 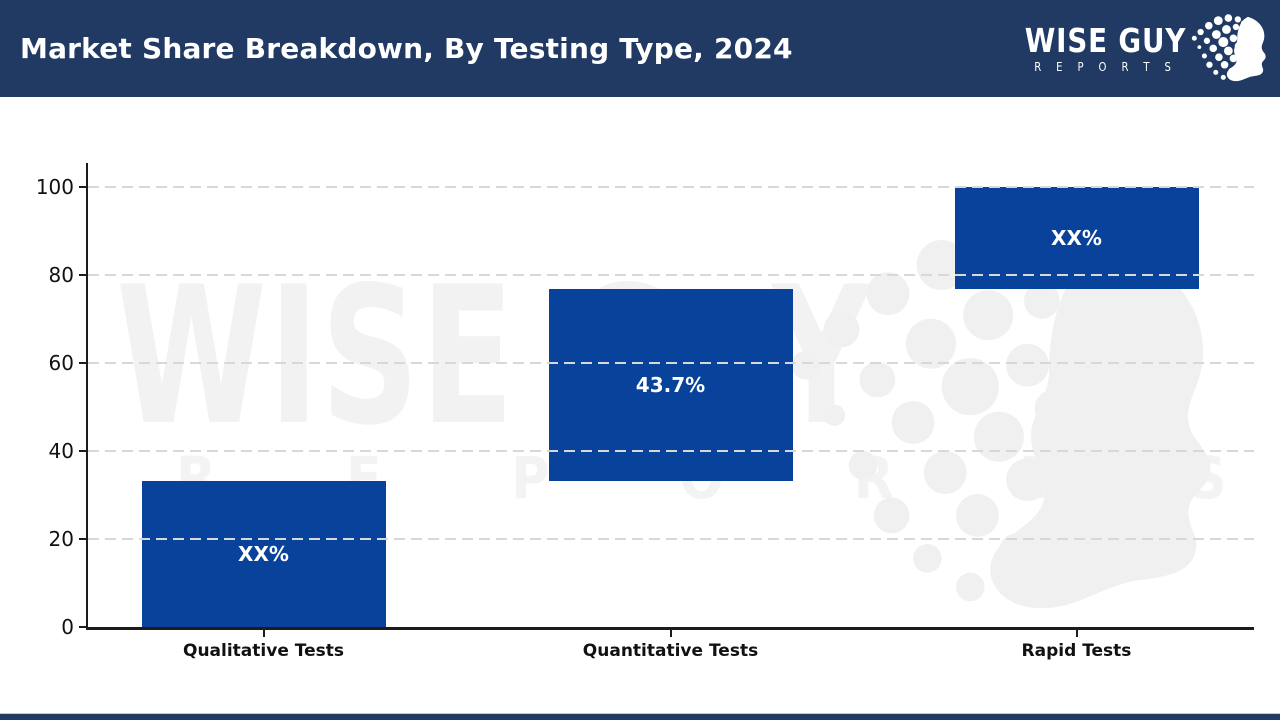 I want to click on footer-bar, so click(x=640, y=716).